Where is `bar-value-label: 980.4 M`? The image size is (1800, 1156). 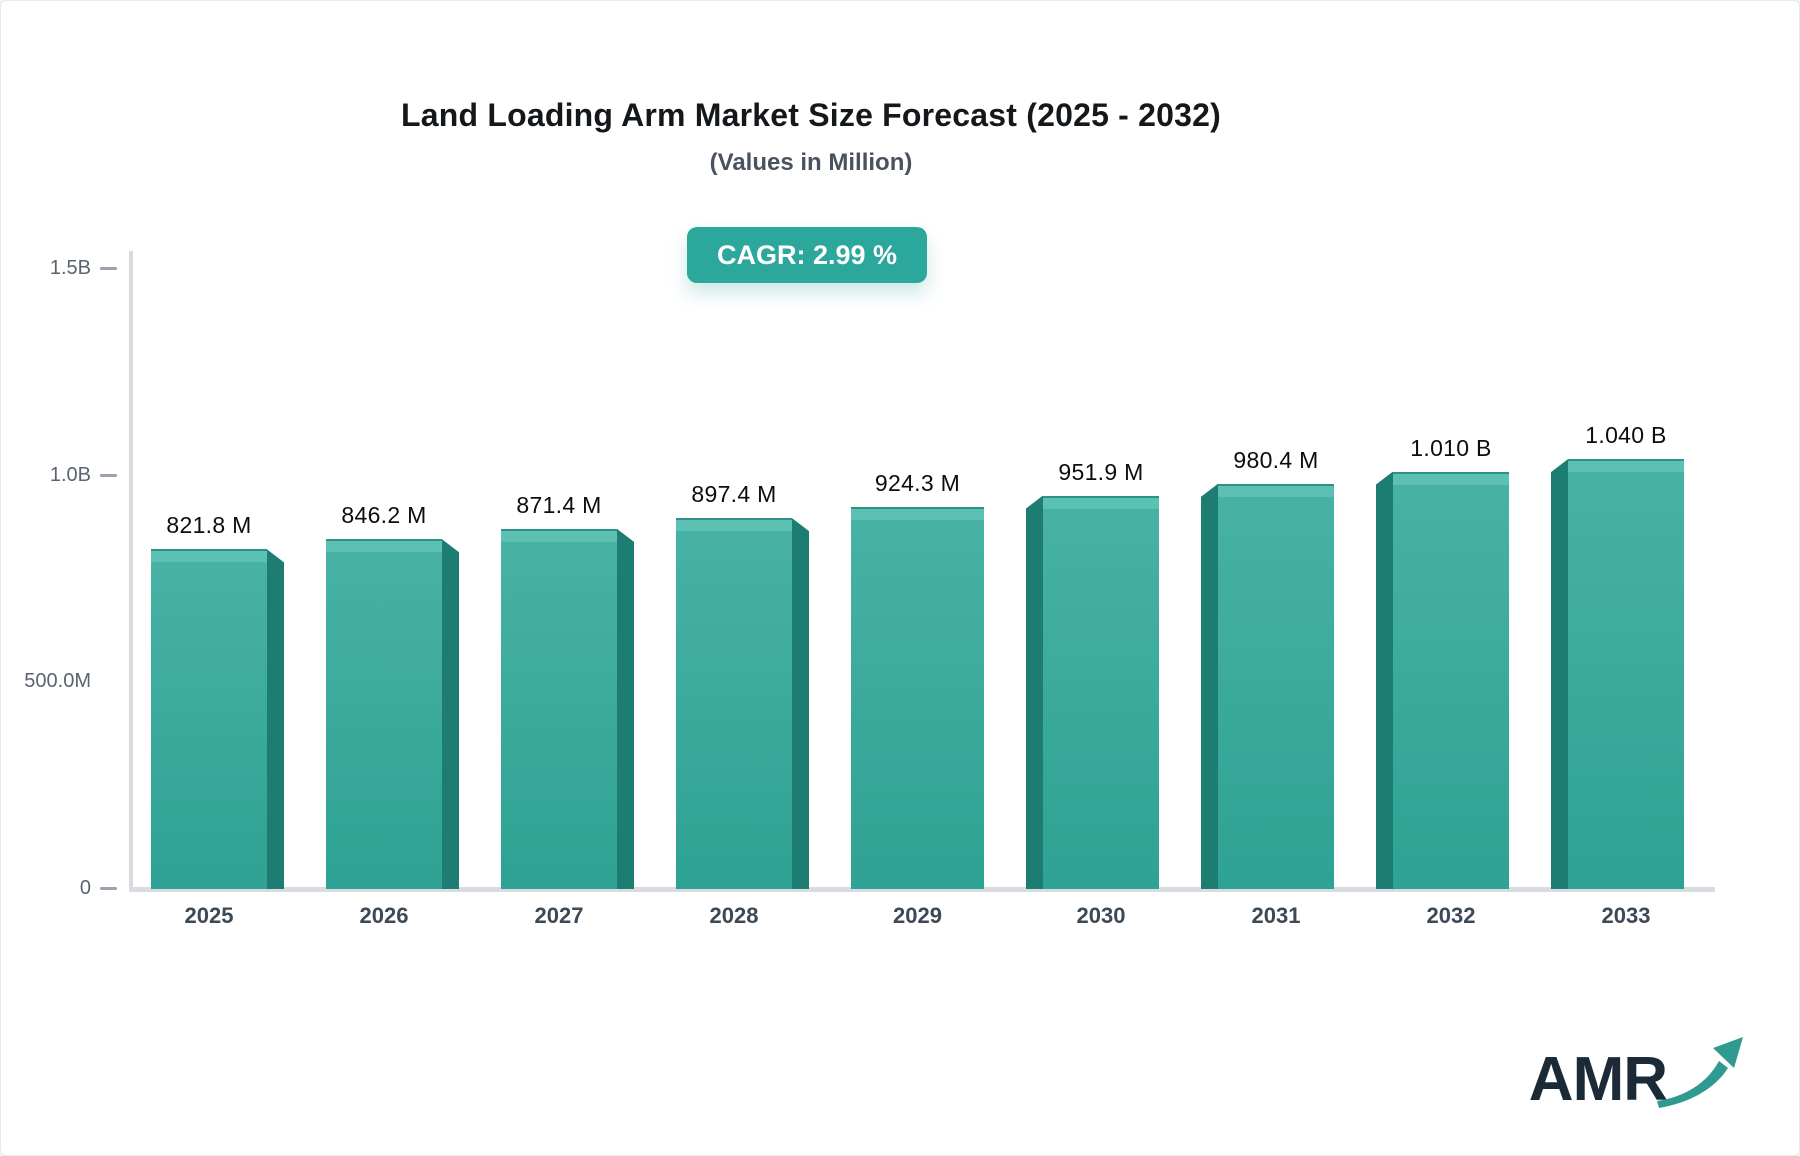 bar-value-label: 980.4 M is located at coordinates (1276, 459).